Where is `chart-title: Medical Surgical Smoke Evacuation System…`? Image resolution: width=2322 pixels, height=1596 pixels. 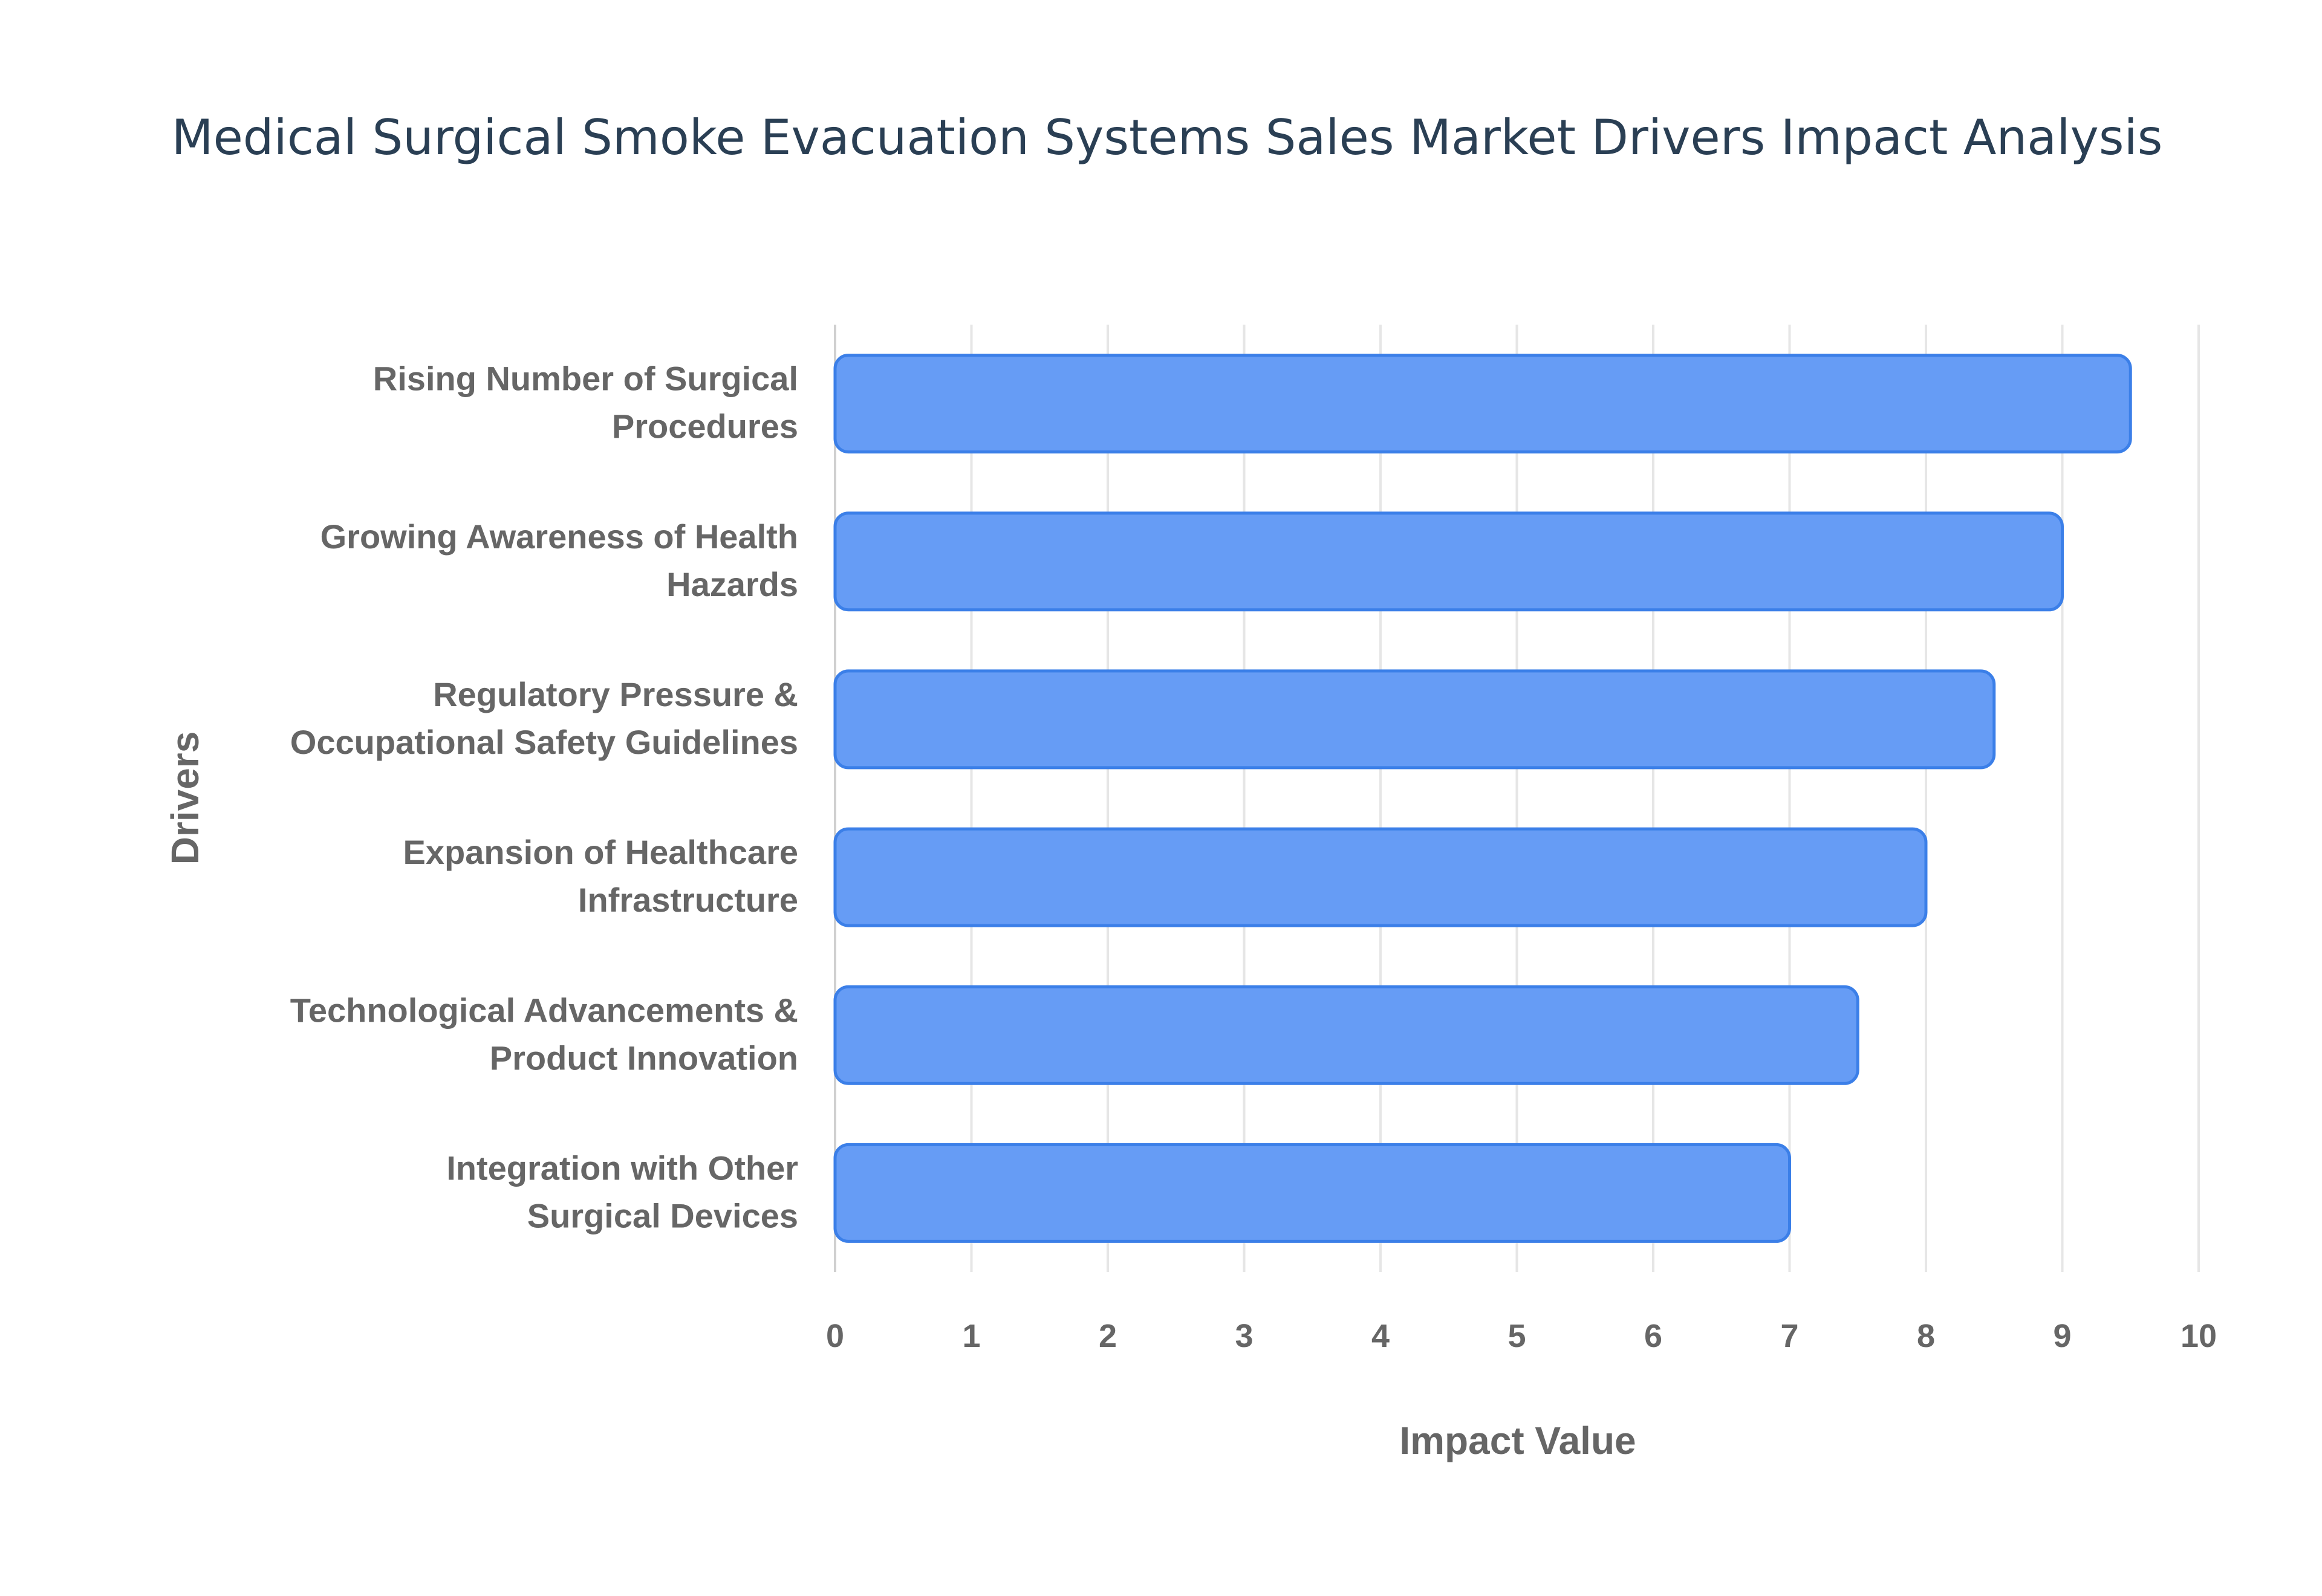 chart-title: Medical Surgical Smoke Evacuation System… is located at coordinates (1167, 137).